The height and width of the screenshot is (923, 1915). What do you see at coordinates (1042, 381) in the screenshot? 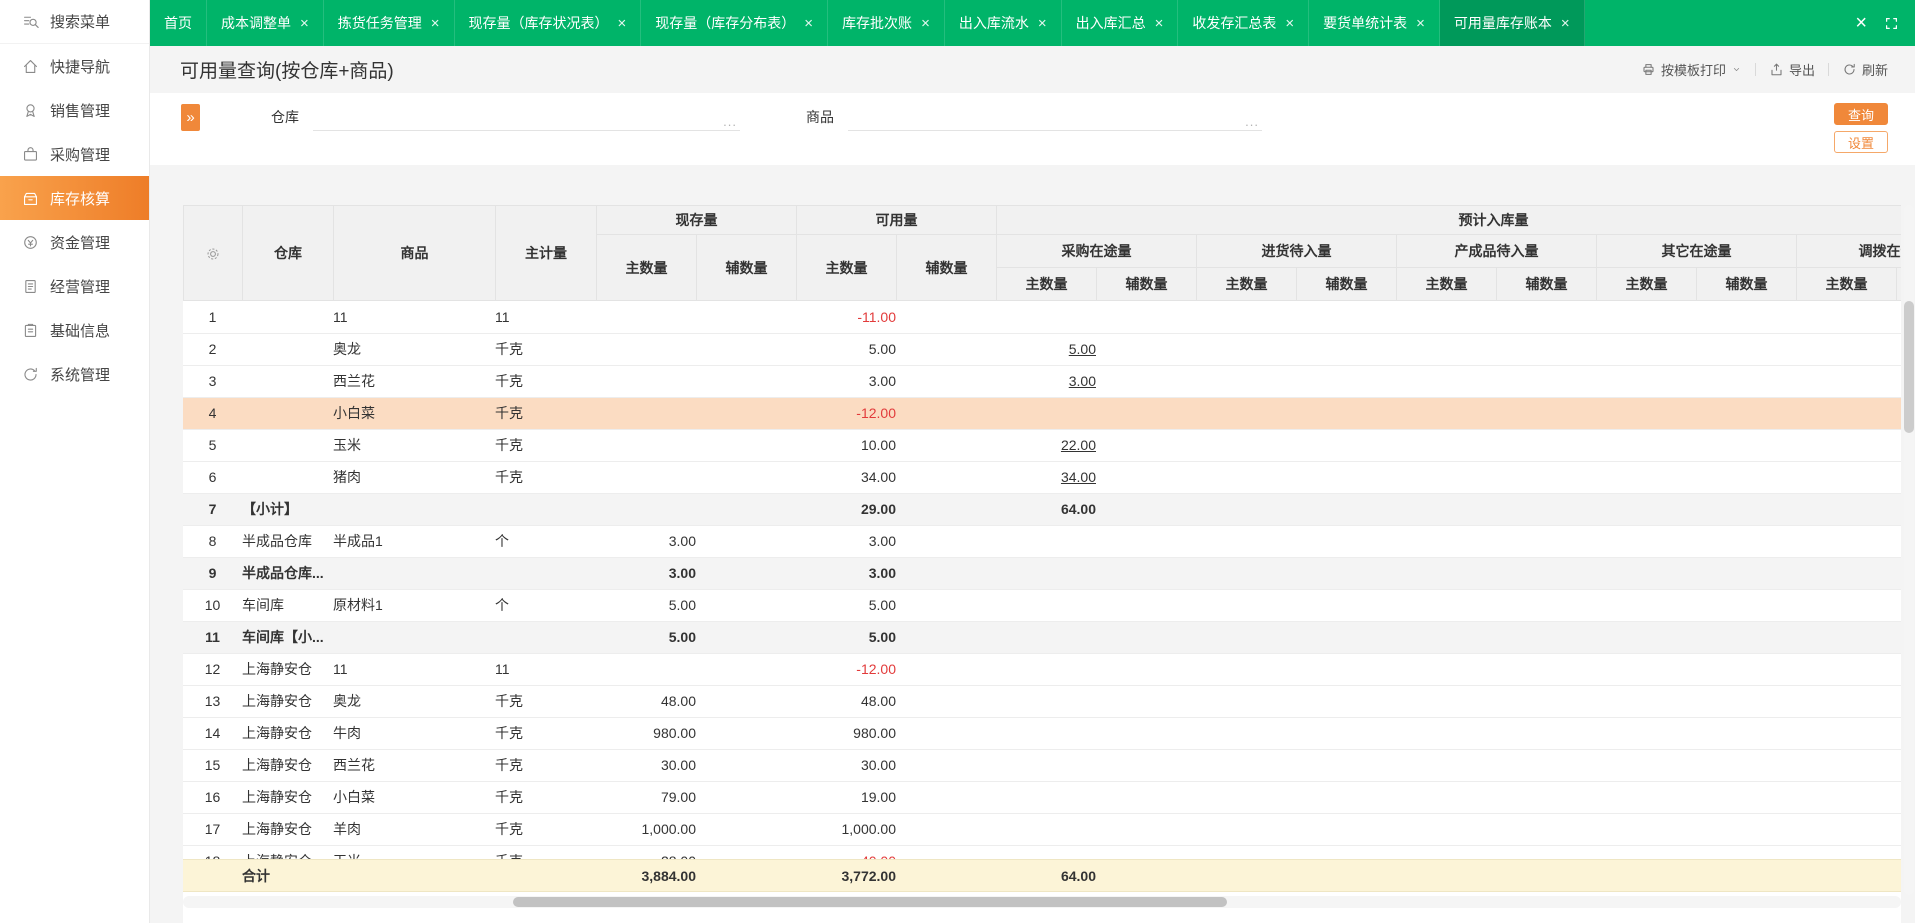
I see `table-row: 3 西兰花 千克 3.00 3.00` at bounding box center [1042, 381].